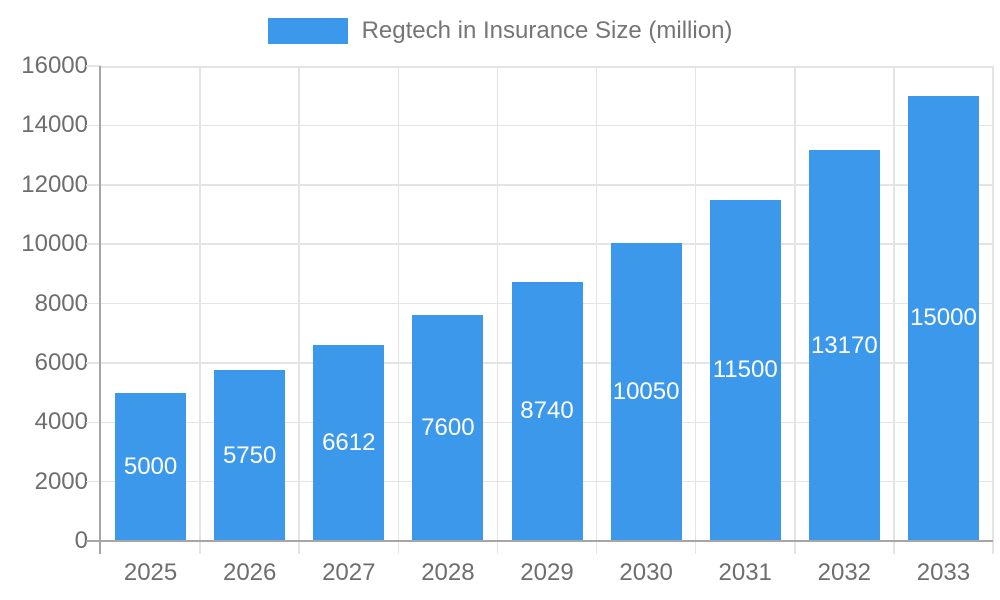 The height and width of the screenshot is (600, 1000). Describe the element at coordinates (54, 184) in the screenshot. I see `y-axis-tick-label: 12000` at that location.